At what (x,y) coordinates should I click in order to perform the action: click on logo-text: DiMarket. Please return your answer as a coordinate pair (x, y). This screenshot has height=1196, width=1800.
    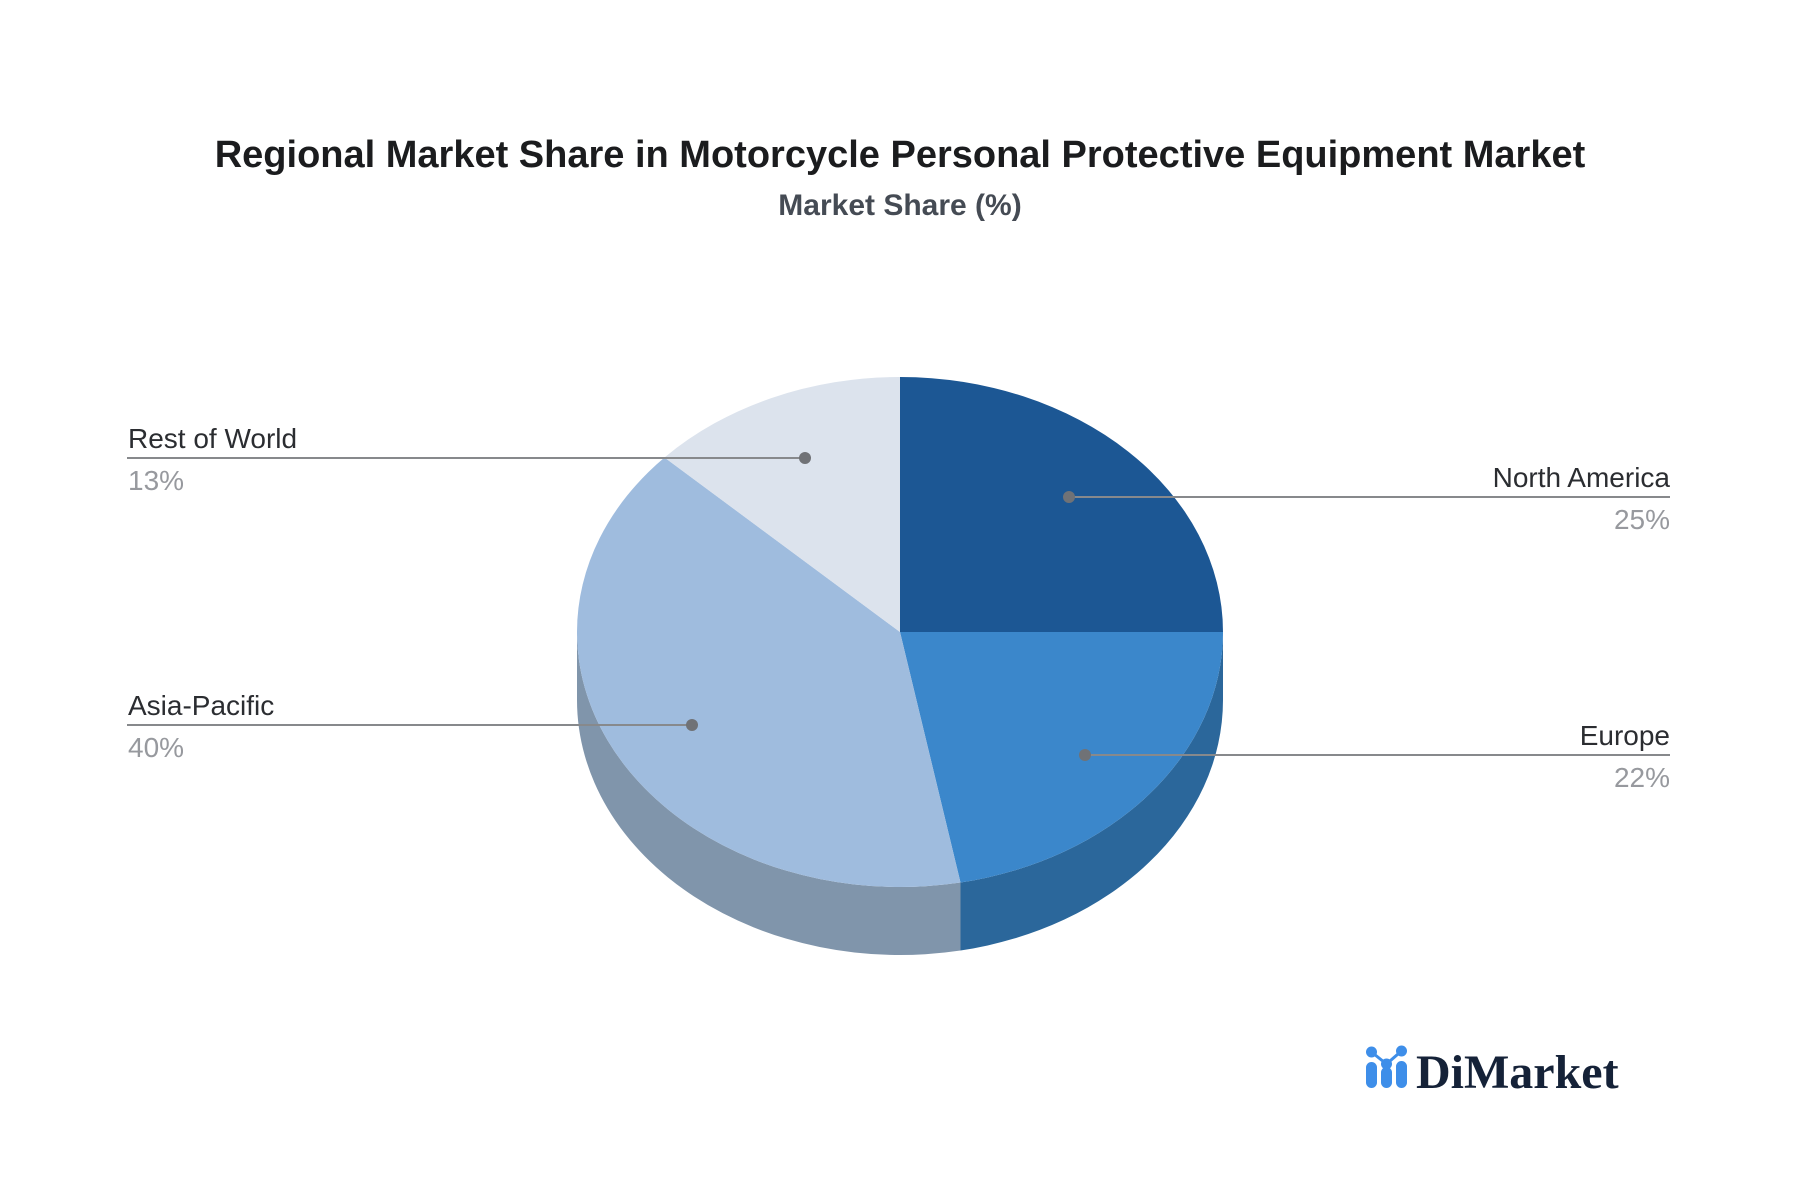
    Looking at the image, I should click on (1517, 1072).